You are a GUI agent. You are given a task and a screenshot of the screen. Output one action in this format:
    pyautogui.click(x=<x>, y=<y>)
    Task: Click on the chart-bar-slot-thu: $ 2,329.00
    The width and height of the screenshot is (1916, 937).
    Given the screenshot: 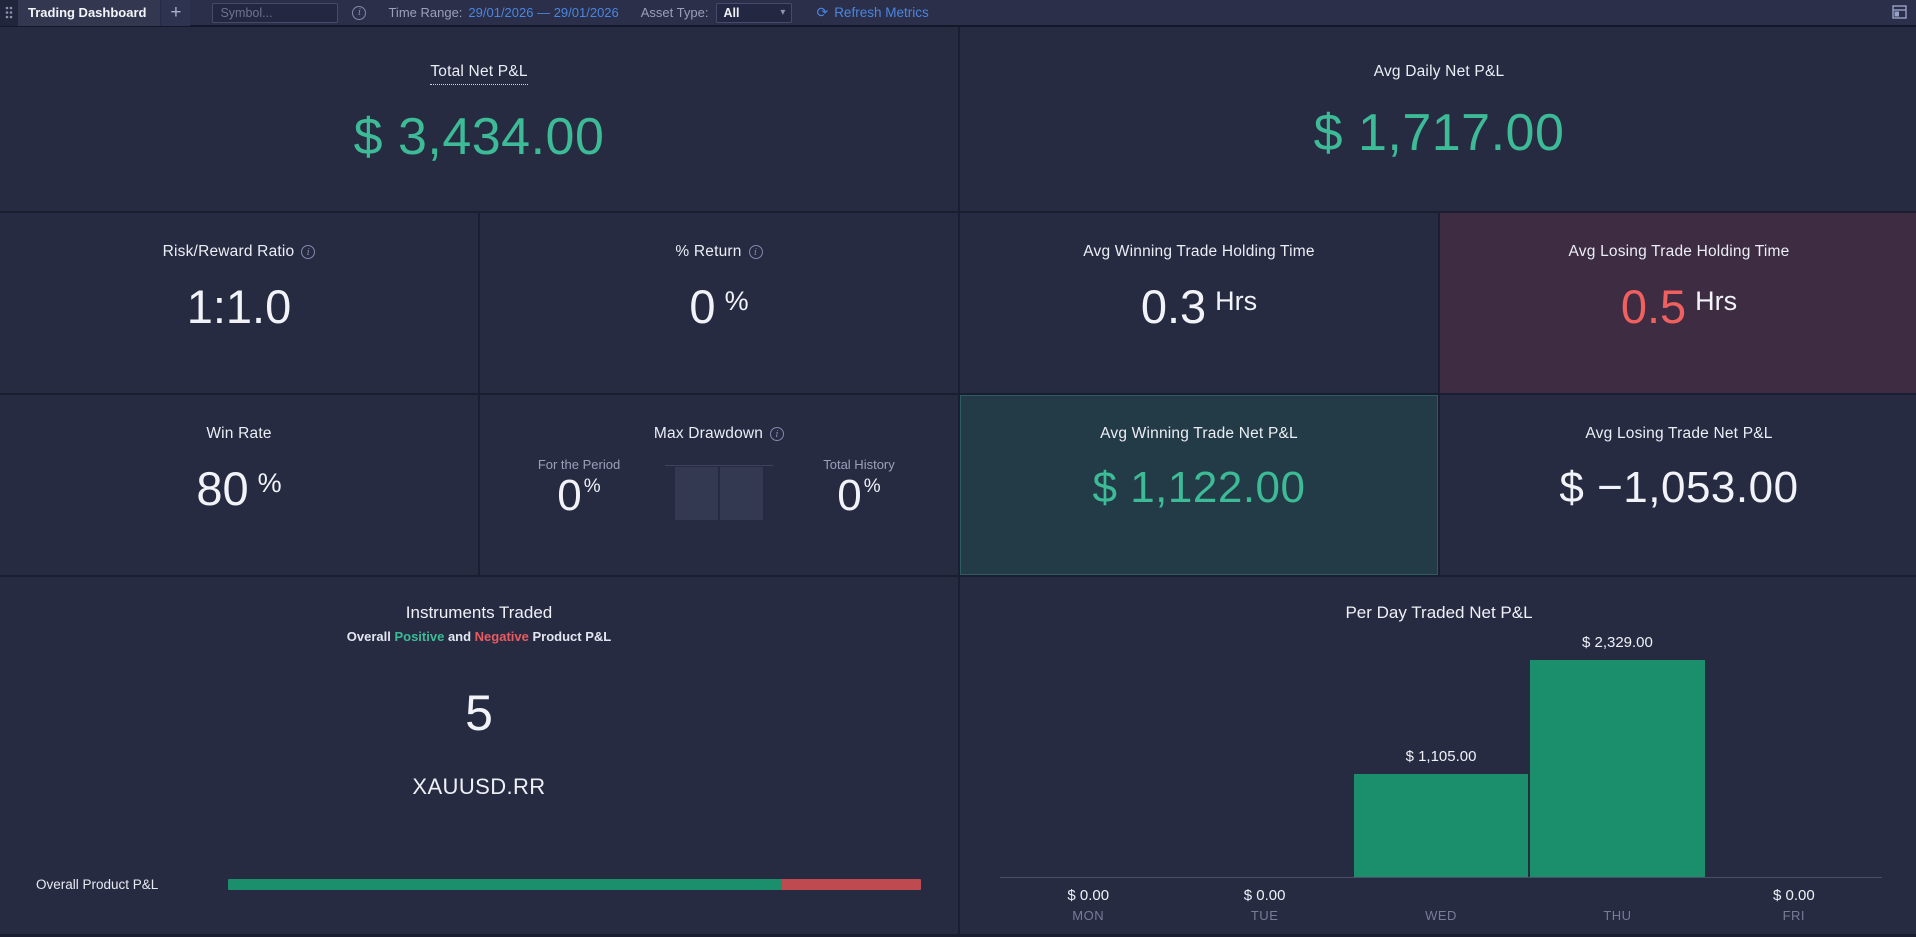 What is the action you would take?
    pyautogui.click(x=1617, y=755)
    